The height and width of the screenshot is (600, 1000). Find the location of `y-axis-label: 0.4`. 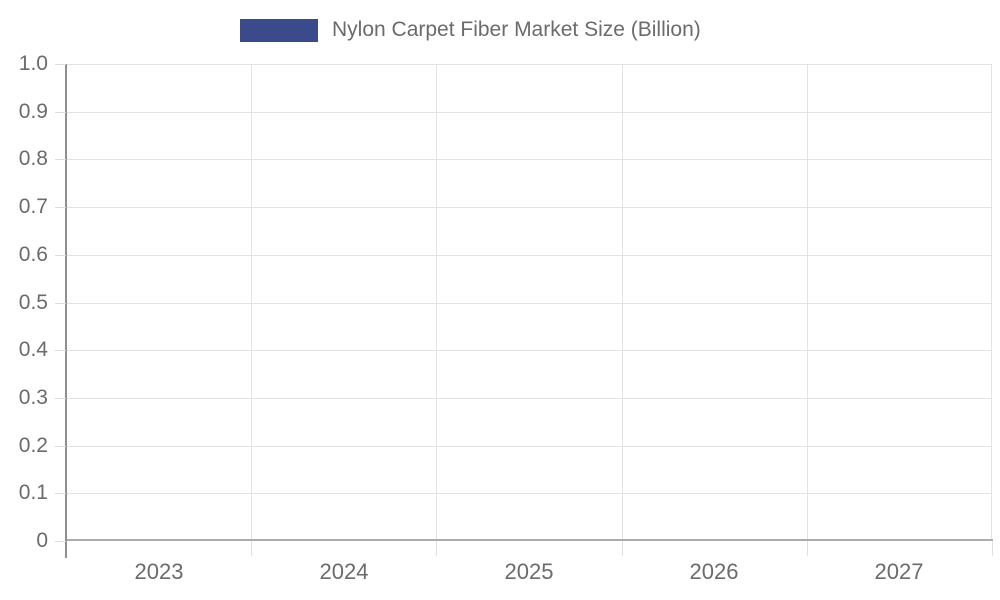

y-axis-label: 0.4 is located at coordinates (33, 349).